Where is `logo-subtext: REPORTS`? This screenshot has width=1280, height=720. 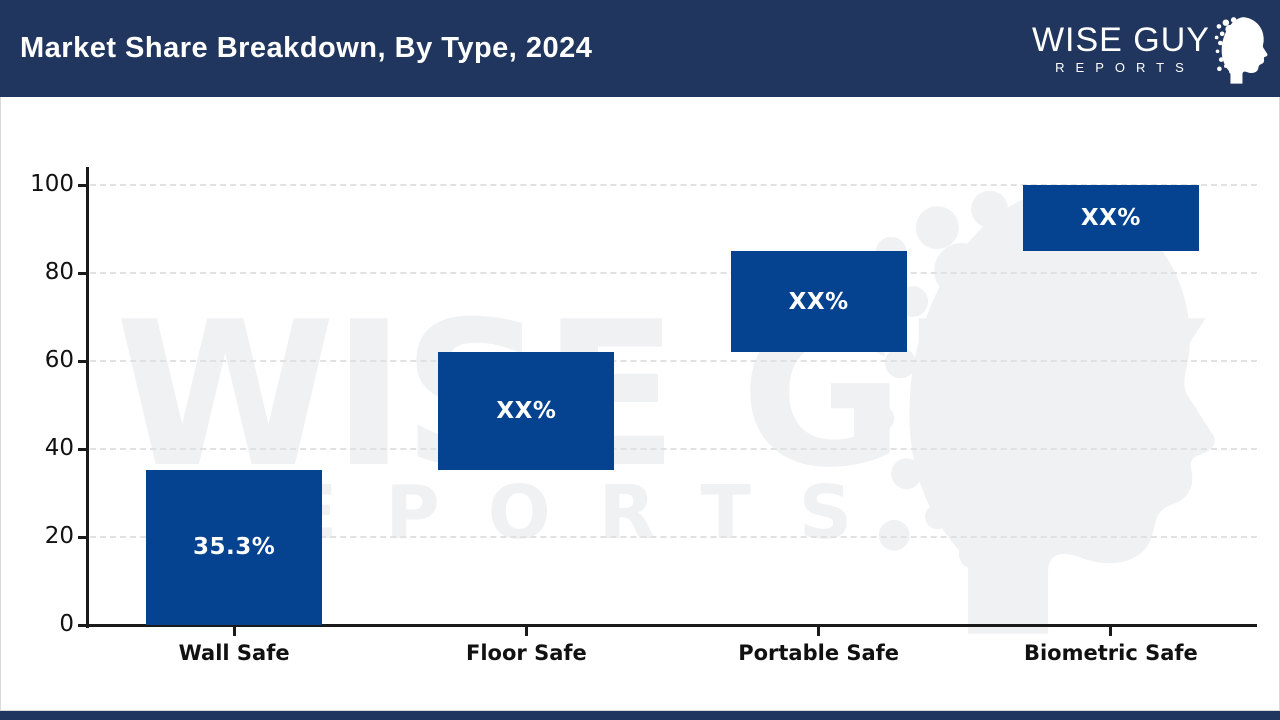 logo-subtext: REPORTS is located at coordinates (1125, 67).